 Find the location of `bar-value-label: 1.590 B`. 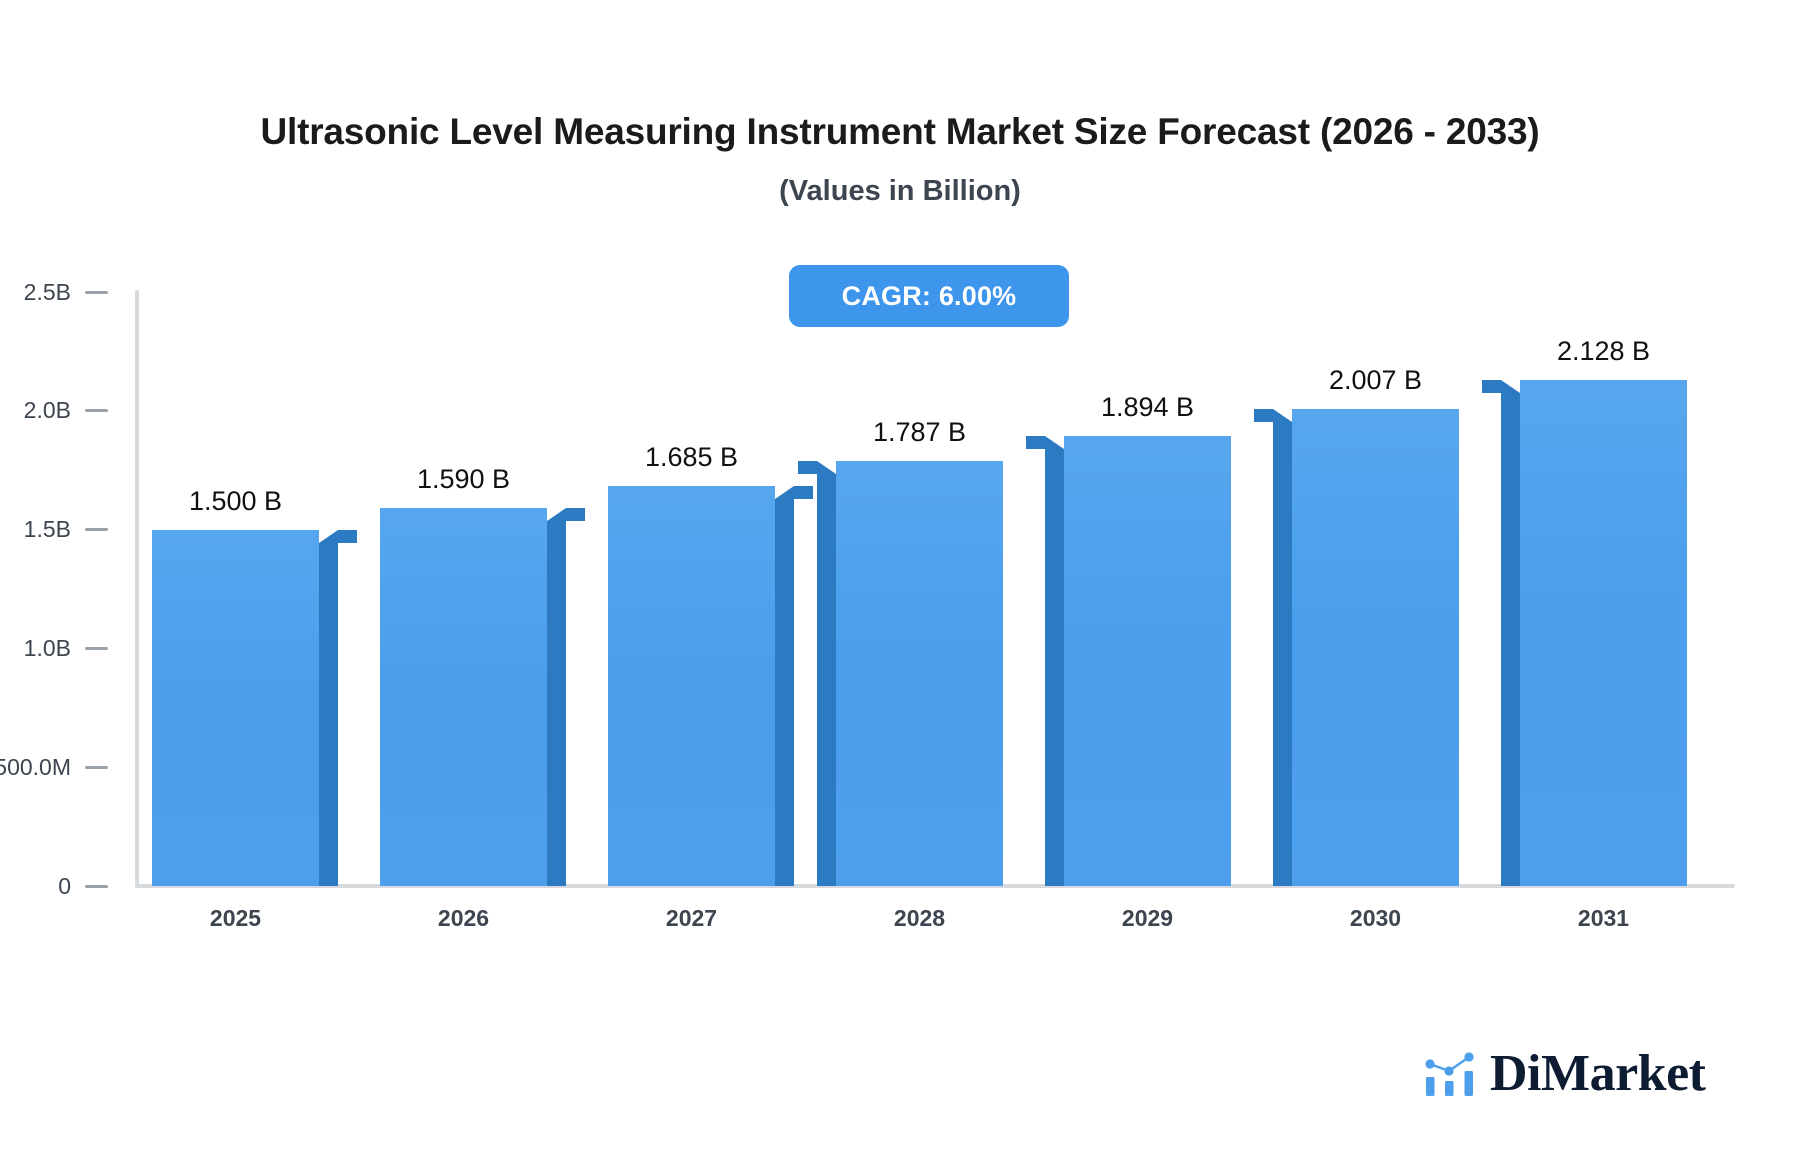

bar-value-label: 1.590 B is located at coordinates (463, 479).